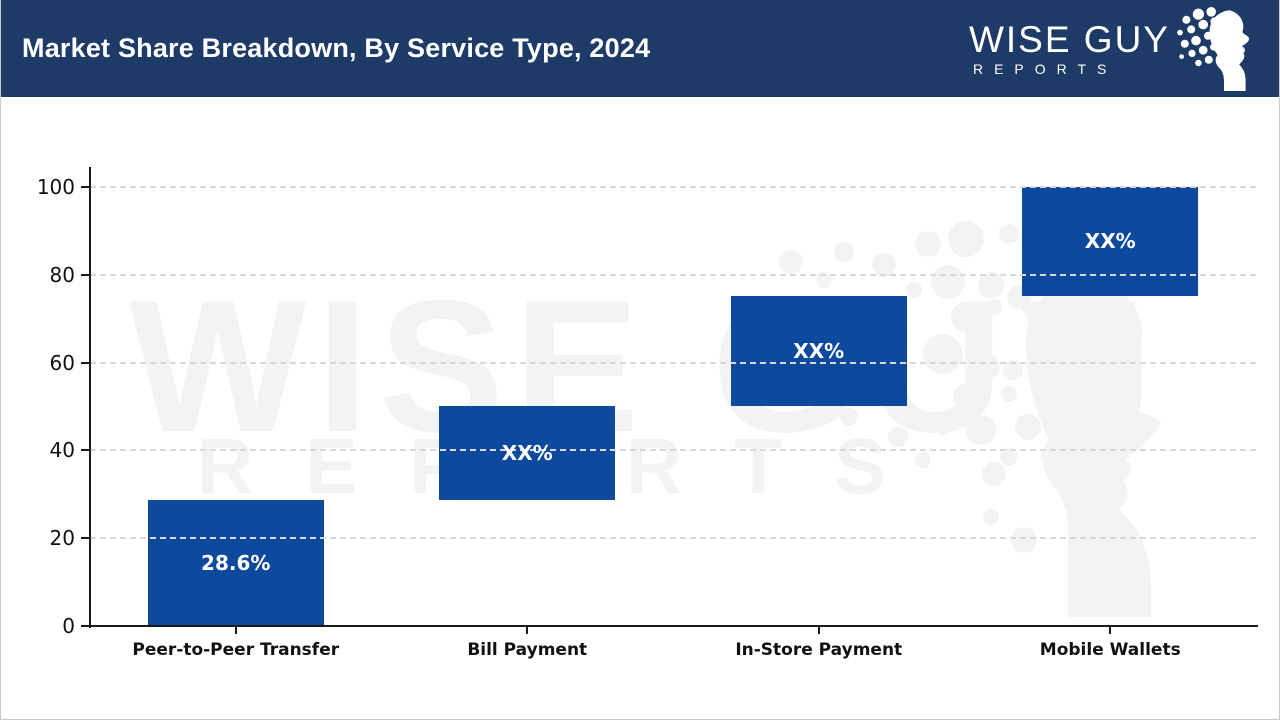 The height and width of the screenshot is (720, 1280). What do you see at coordinates (819, 650) in the screenshot?
I see `x-category-label: In-Store Payment` at bounding box center [819, 650].